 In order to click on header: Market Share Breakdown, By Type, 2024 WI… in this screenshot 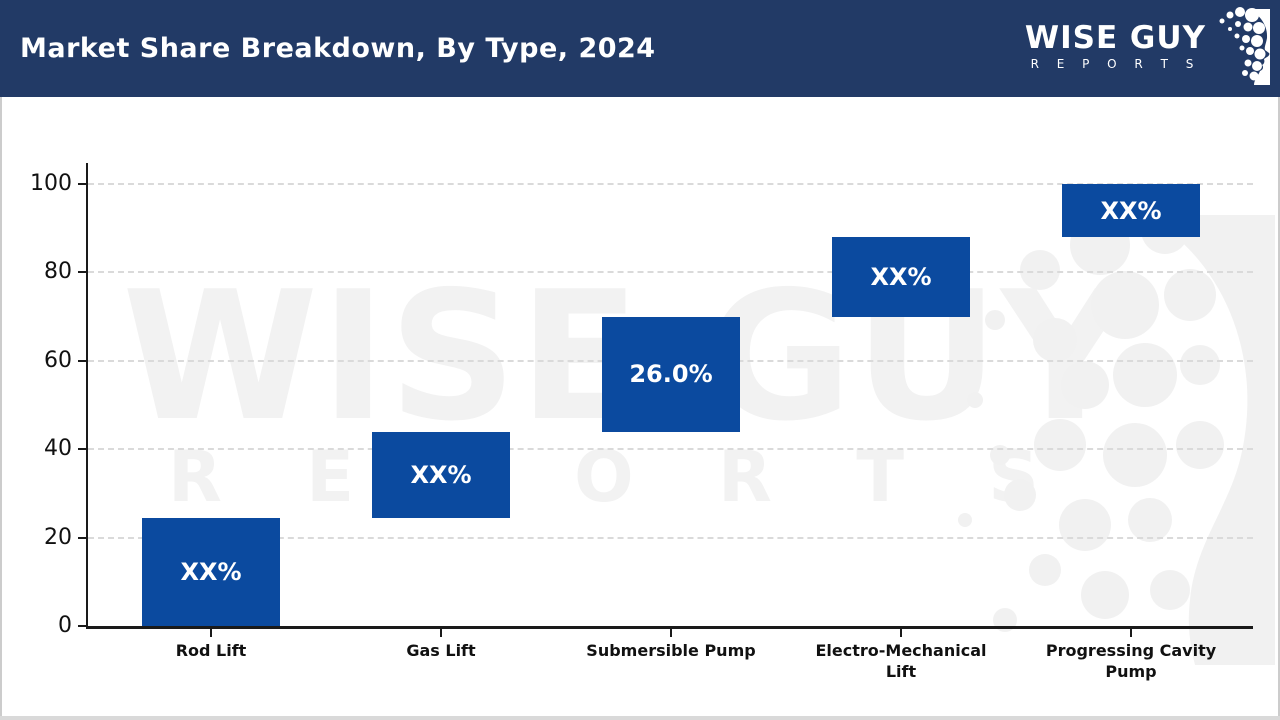, I will do `click(640, 48)`.